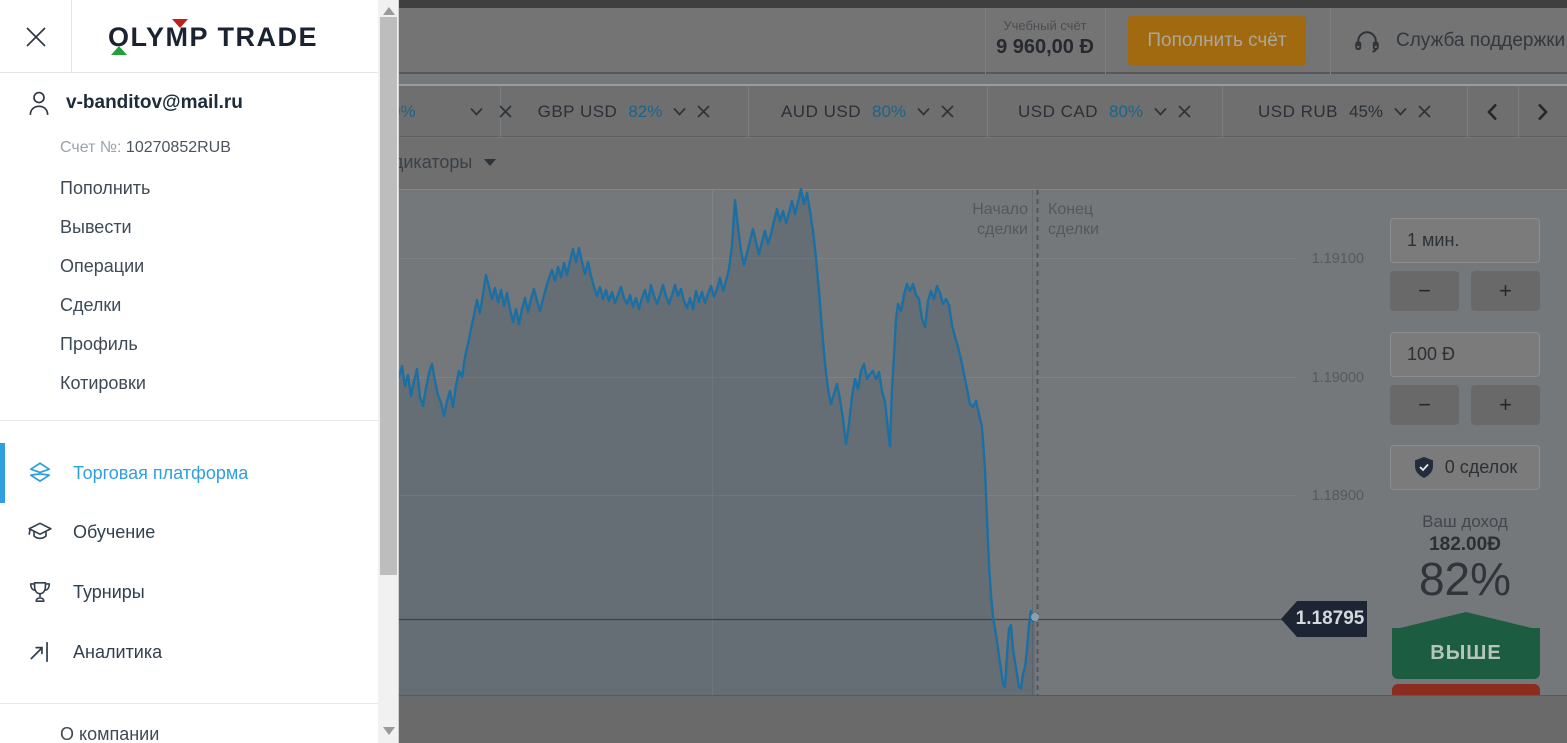 This screenshot has height=743, width=1567. What do you see at coordinates (1465, 240) in the screenshot?
I see `duration-input: 1 мин.` at bounding box center [1465, 240].